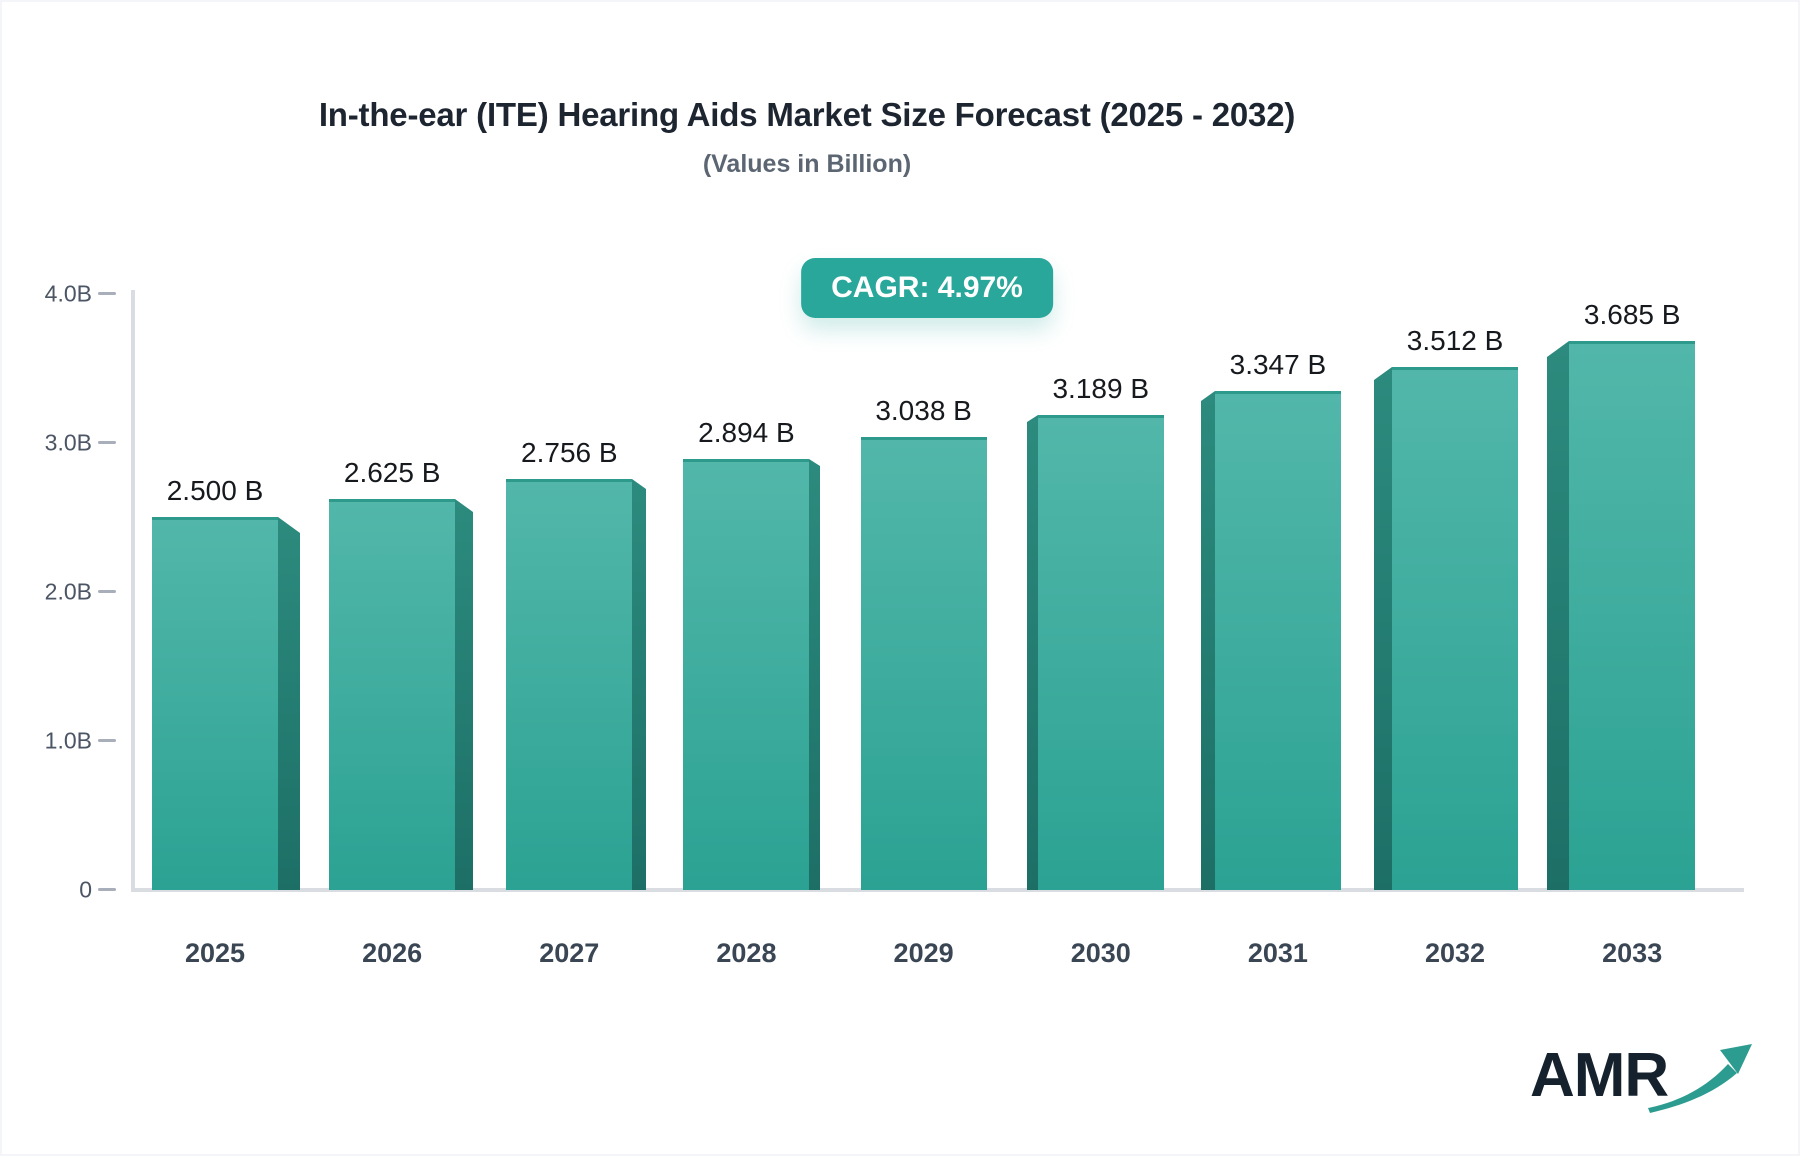 The height and width of the screenshot is (1156, 1800). I want to click on bar-value-label: 3.685 B, so click(1632, 314).